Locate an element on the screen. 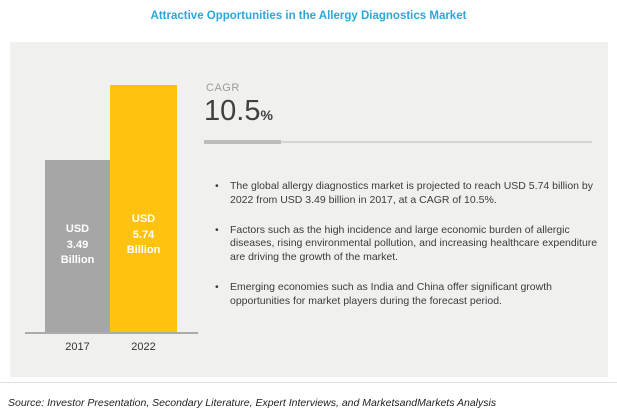 Image resolution: width=617 pixels, height=417 pixels. bar-2017-amount: 3.49 is located at coordinates (77, 244).